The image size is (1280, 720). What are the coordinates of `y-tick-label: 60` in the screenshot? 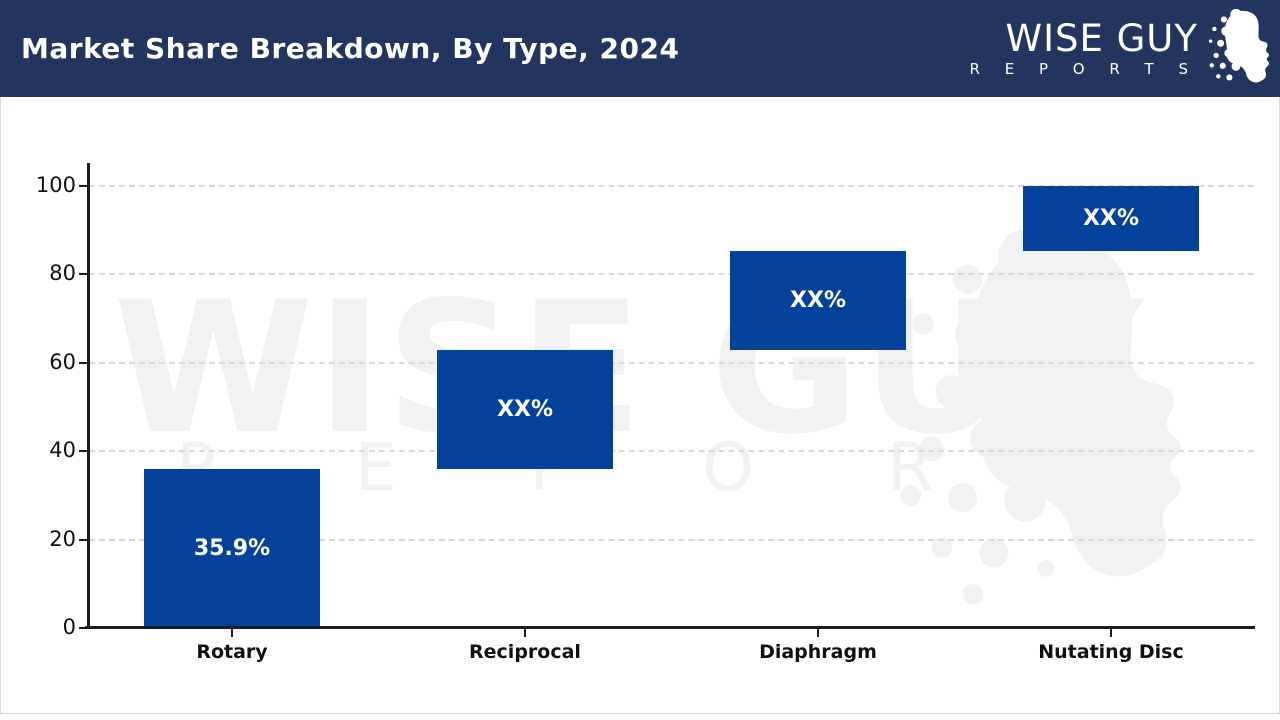 It's located at (62, 361).